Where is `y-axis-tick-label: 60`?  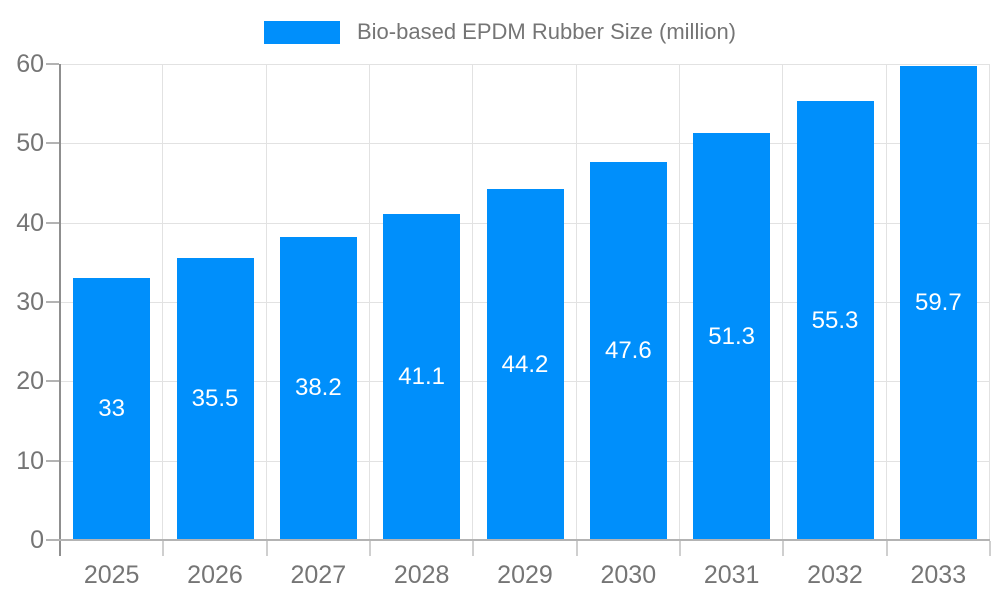
y-axis-tick-label: 60 is located at coordinates (30, 64).